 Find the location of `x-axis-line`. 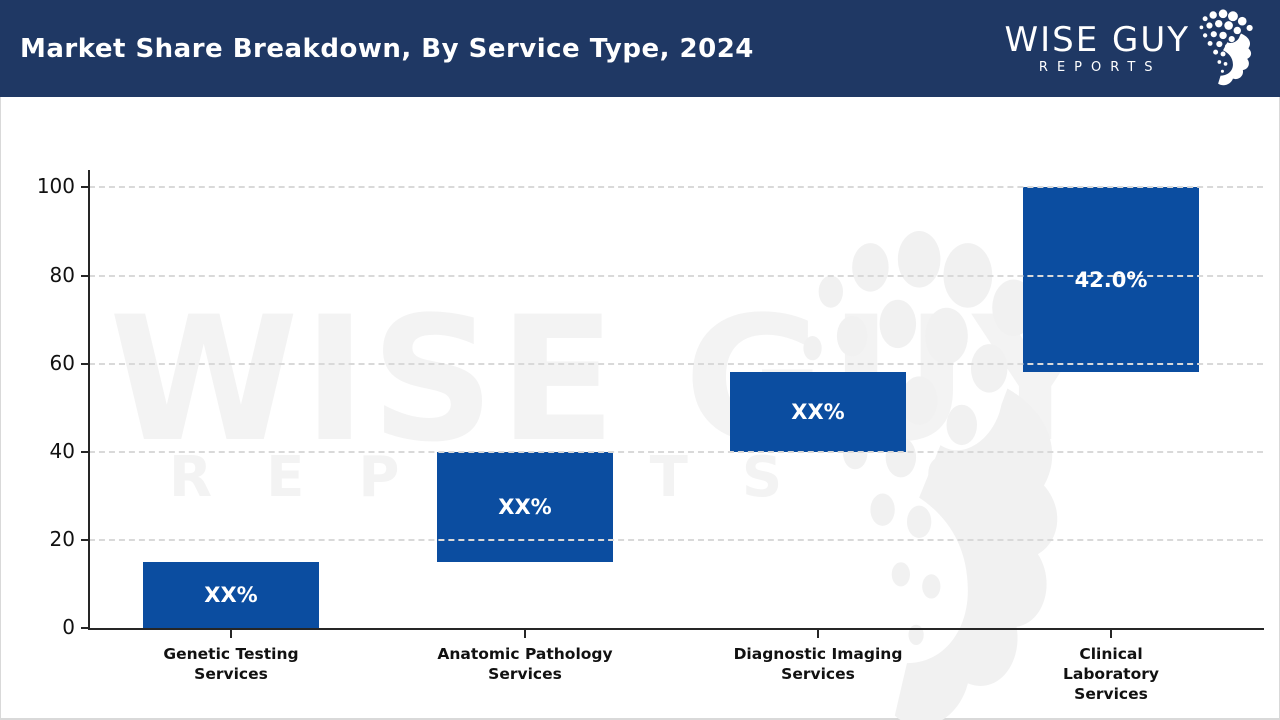

x-axis-line is located at coordinates (676, 629).